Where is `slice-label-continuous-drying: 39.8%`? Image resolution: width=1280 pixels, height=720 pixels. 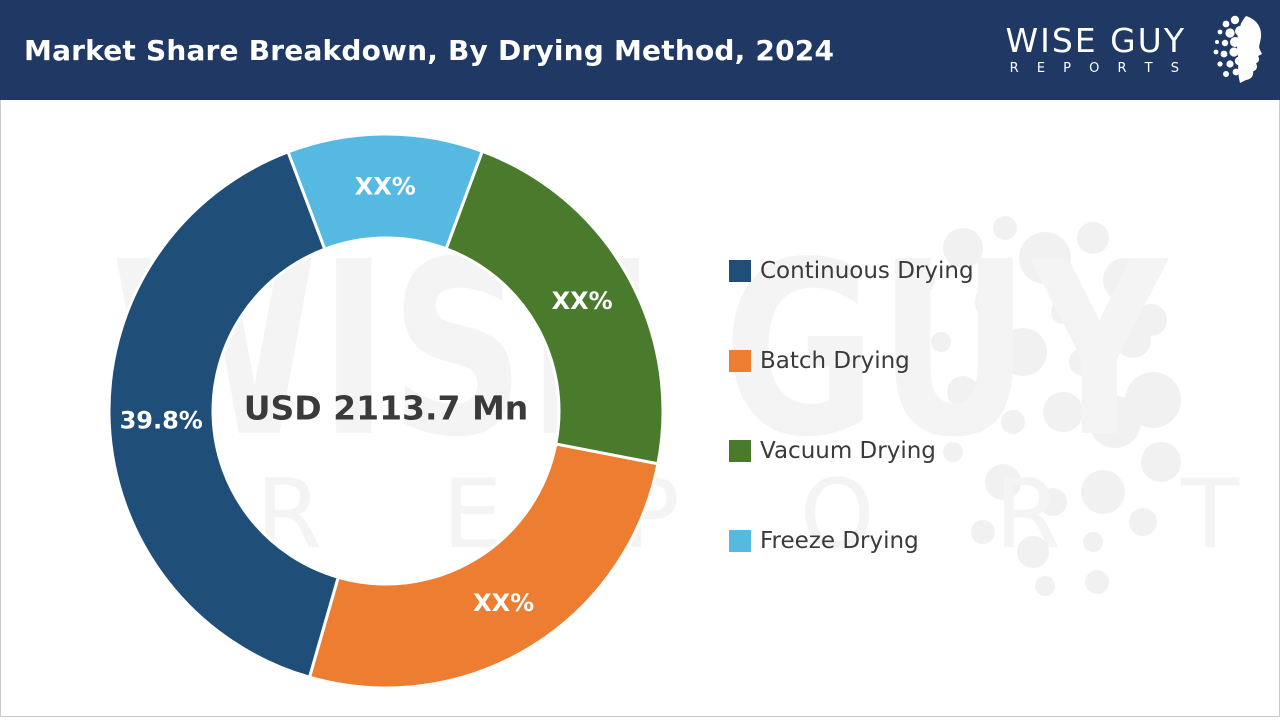 slice-label-continuous-drying: 39.8% is located at coordinates (161, 421).